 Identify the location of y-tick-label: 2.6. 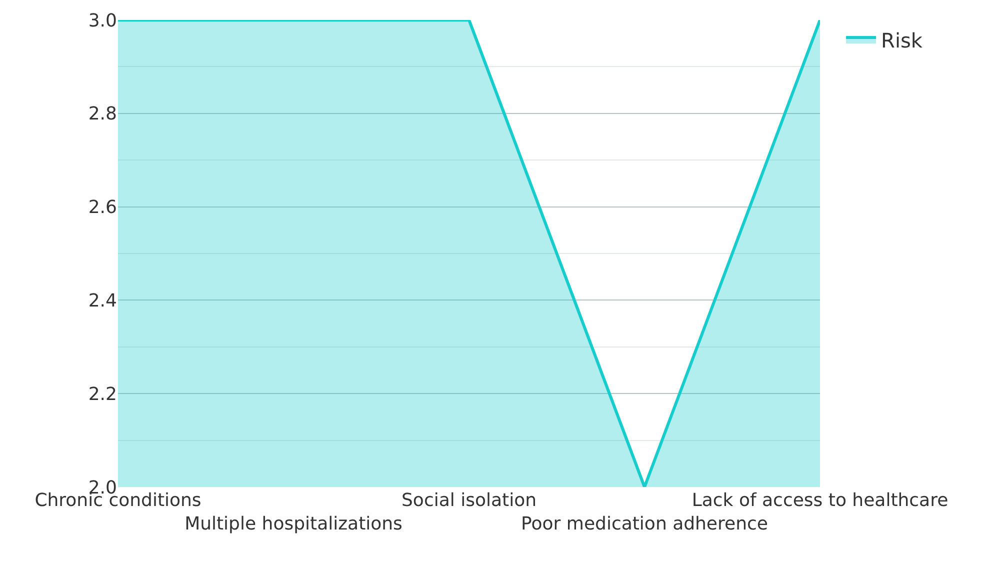
(102, 207).